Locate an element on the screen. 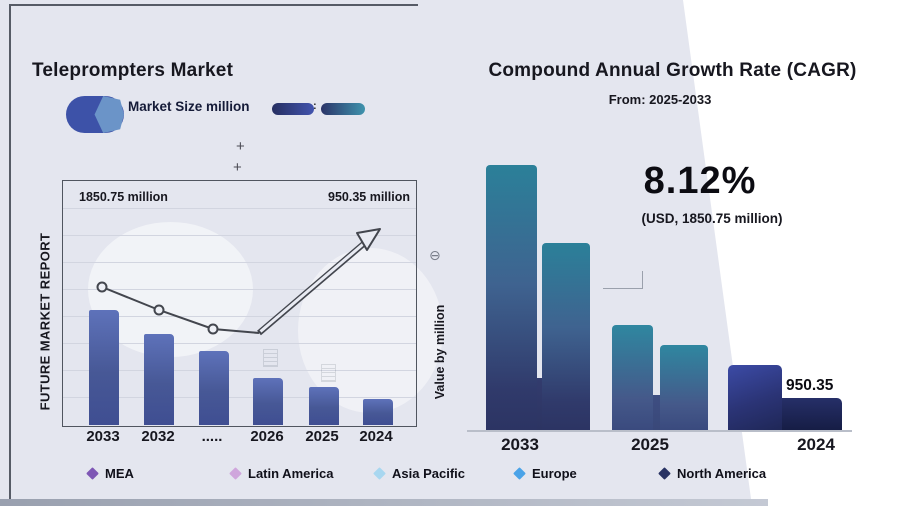  legend-item-latin-america: Latin America is located at coordinates (281, 473).